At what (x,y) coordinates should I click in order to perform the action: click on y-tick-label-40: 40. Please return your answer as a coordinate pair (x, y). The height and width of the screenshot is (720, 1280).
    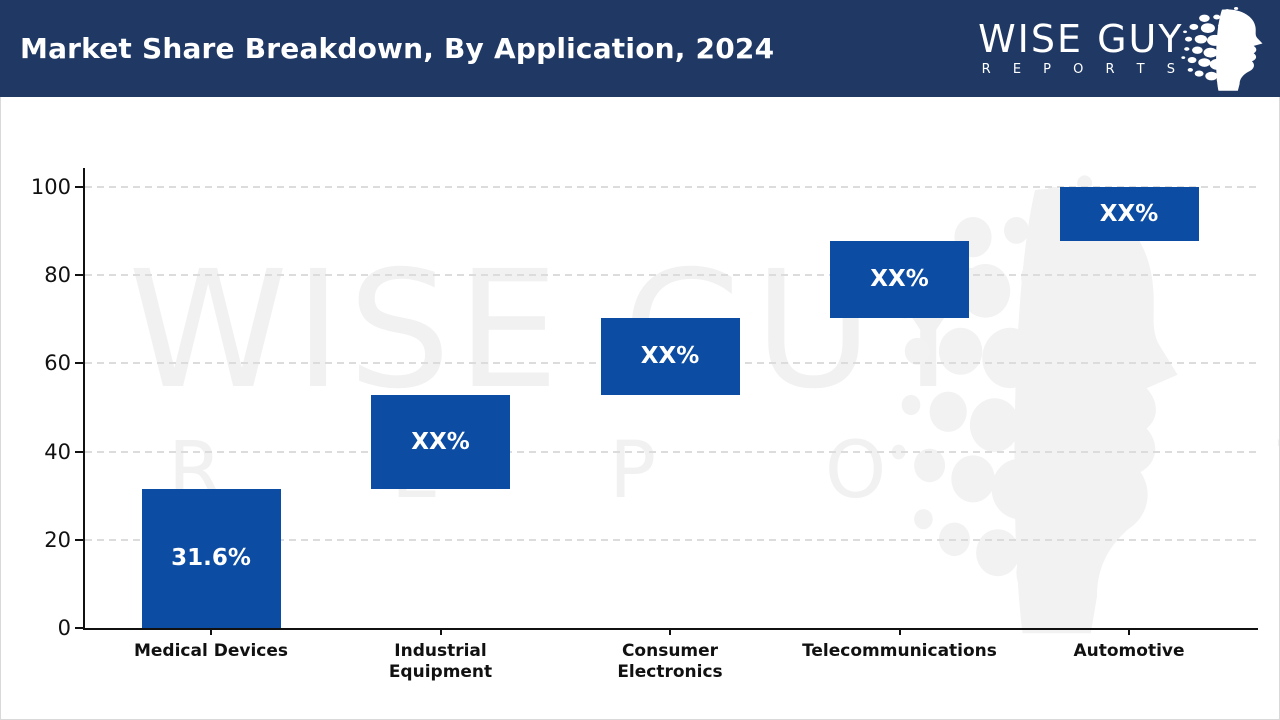
    Looking at the image, I should click on (57, 451).